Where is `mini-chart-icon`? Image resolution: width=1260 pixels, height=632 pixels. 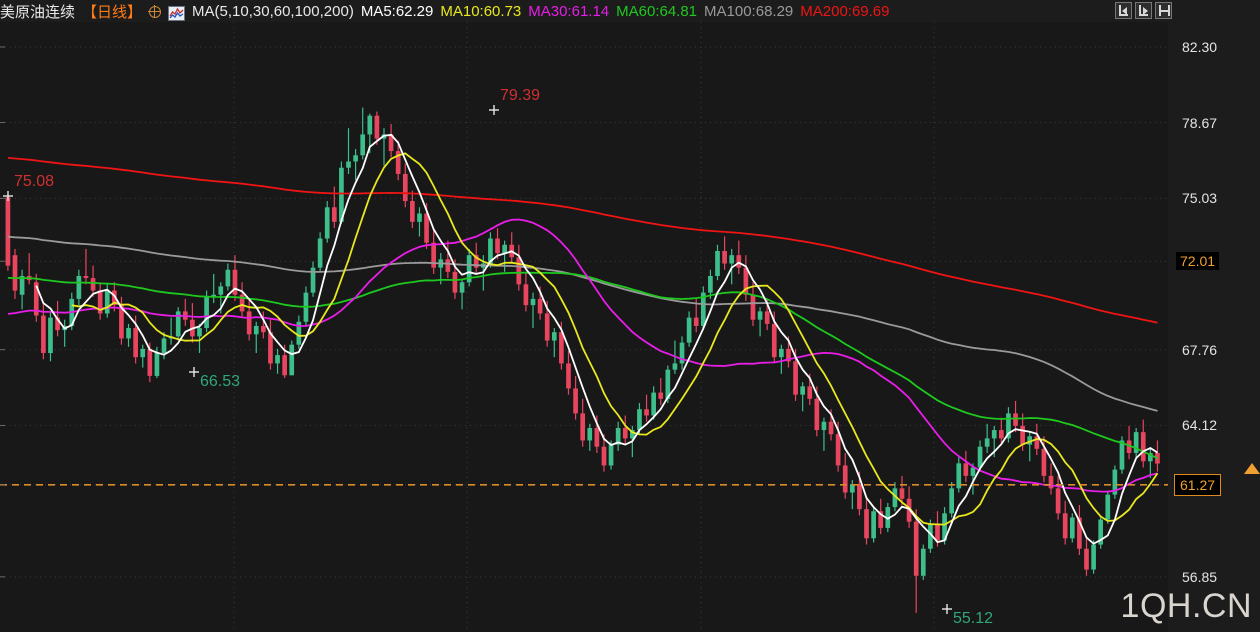 mini-chart-icon is located at coordinates (177, 13).